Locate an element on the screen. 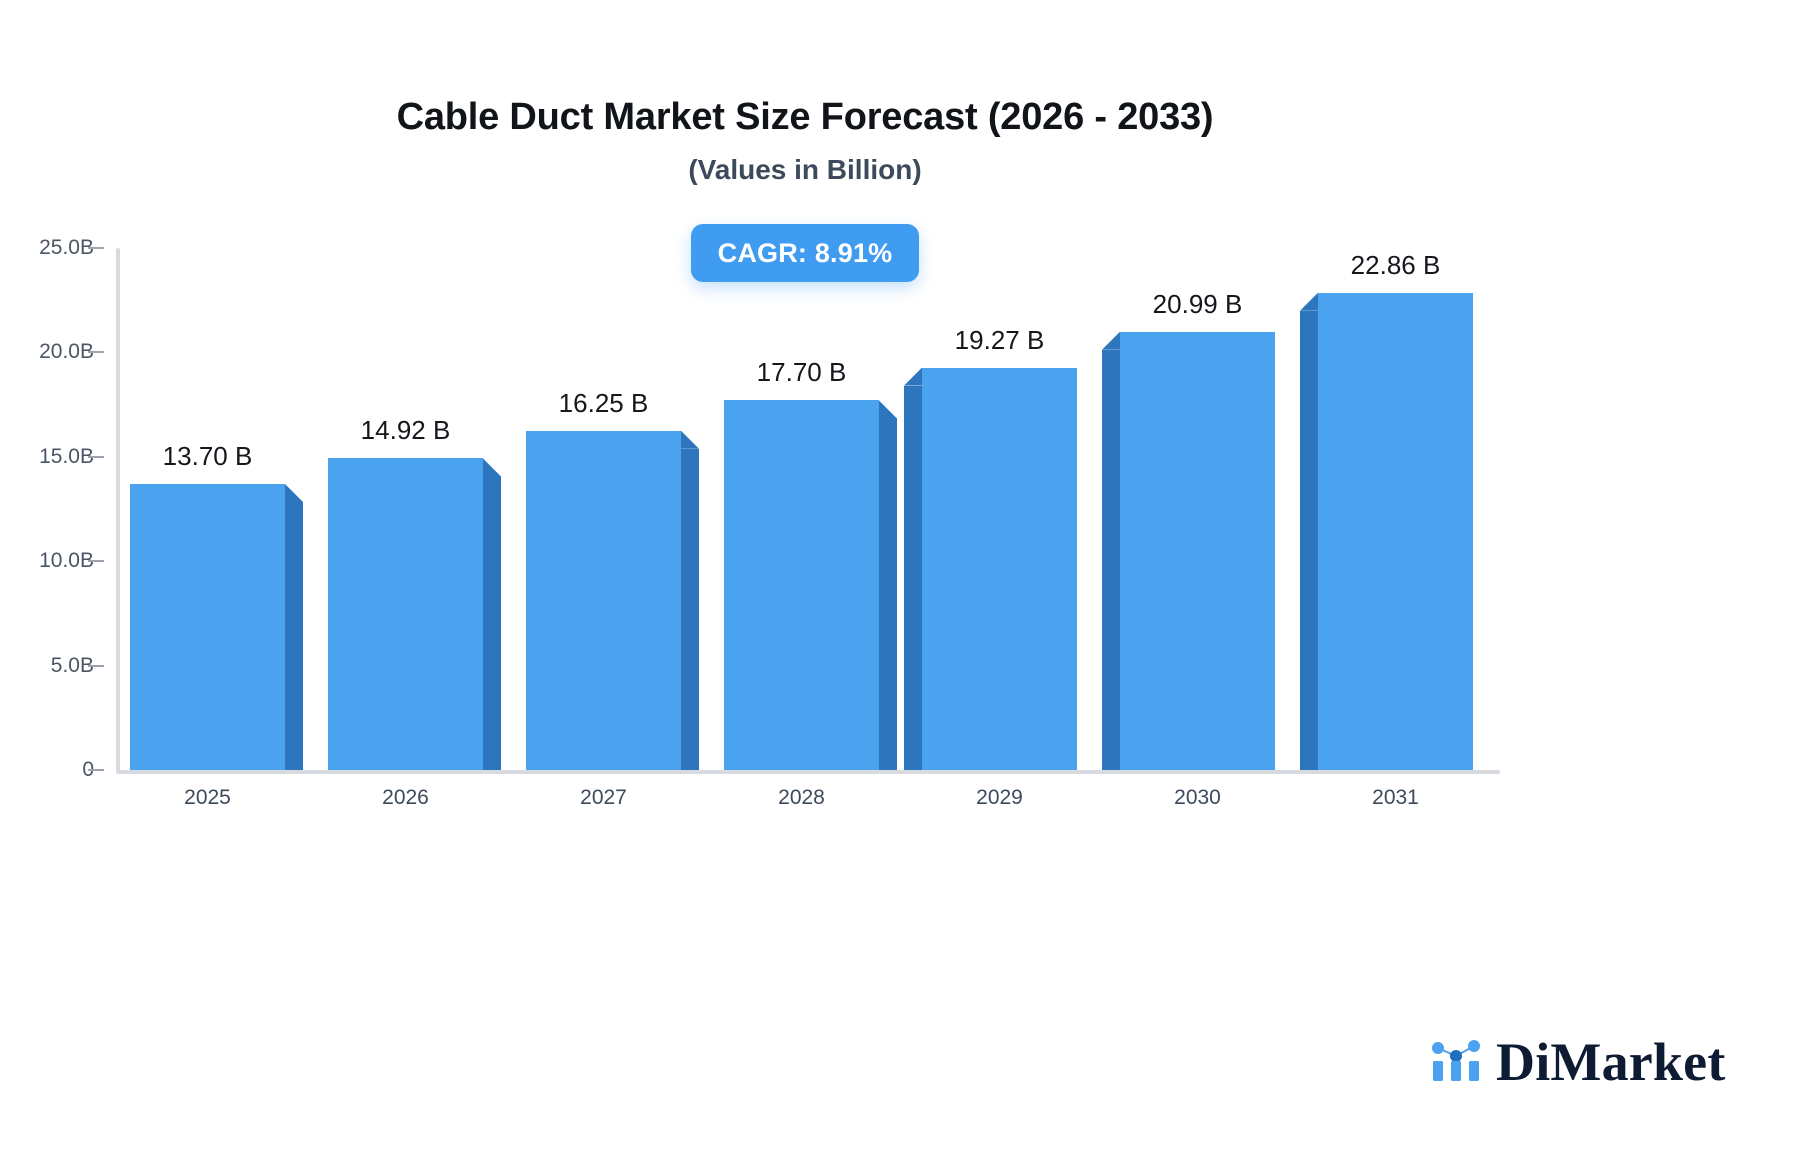  y-axis-tick-label: 5.0B is located at coordinates (72, 665).